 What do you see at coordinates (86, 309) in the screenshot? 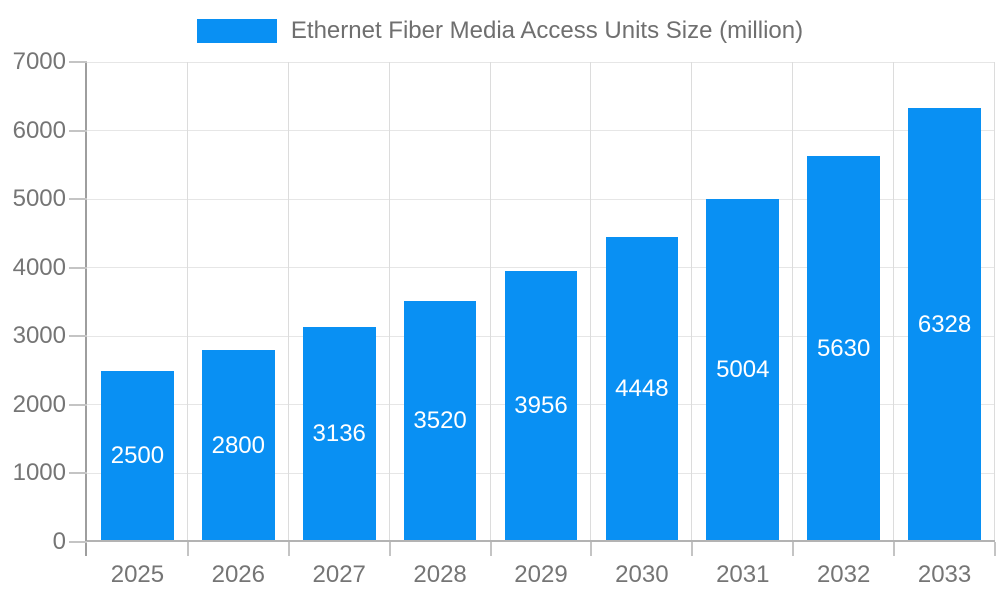
I see `y-axis-line` at bounding box center [86, 309].